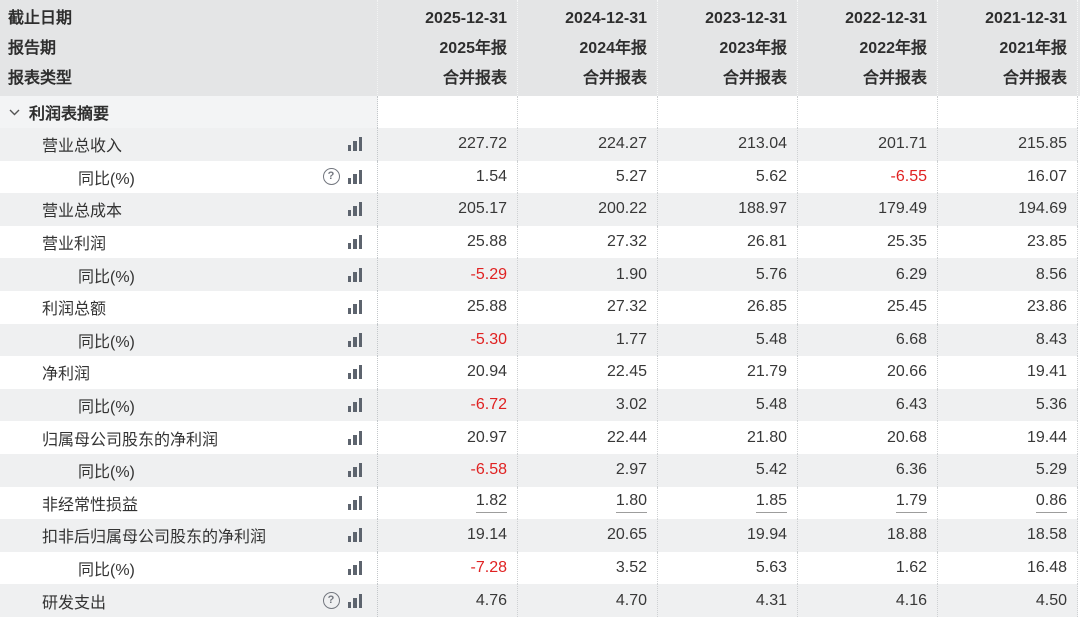 This screenshot has width=1080, height=617. Describe the element at coordinates (486, 372) in the screenshot. I see `value: 20.94` at that location.